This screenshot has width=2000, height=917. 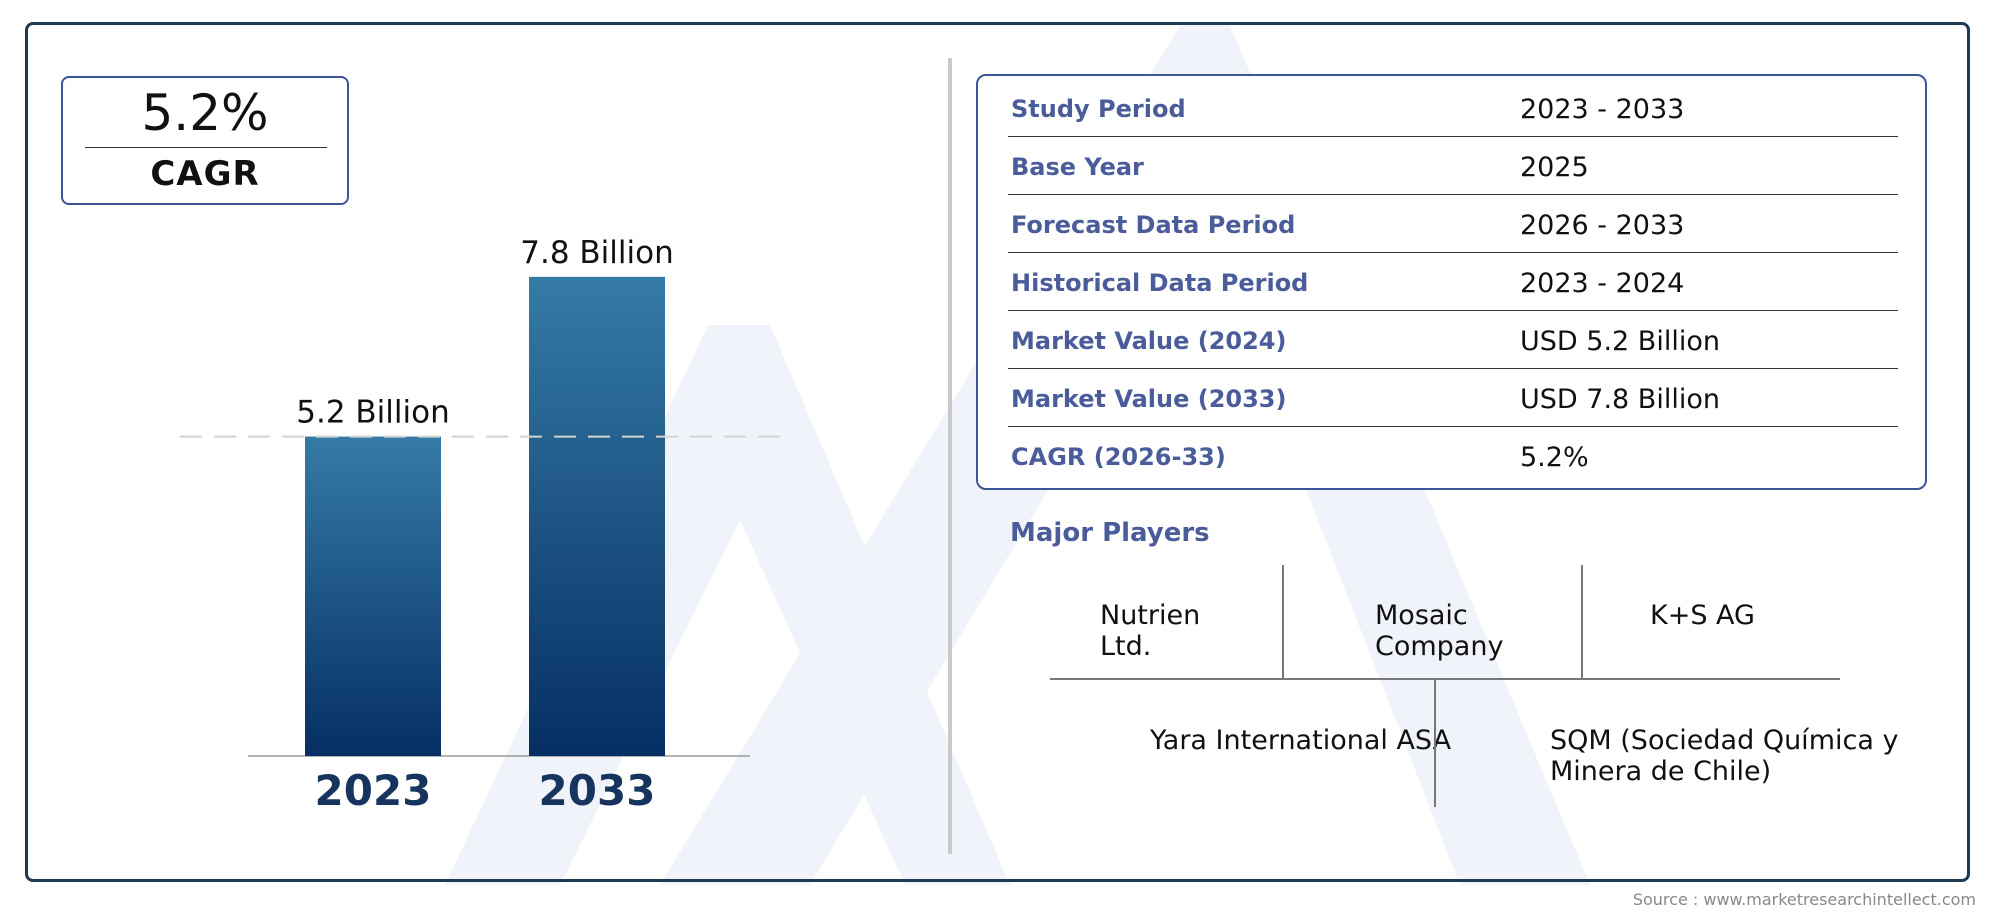 I want to click on info-row-market-value-2033: Market Value (2033) USD 7.8 Billion, so click(x=1453, y=397).